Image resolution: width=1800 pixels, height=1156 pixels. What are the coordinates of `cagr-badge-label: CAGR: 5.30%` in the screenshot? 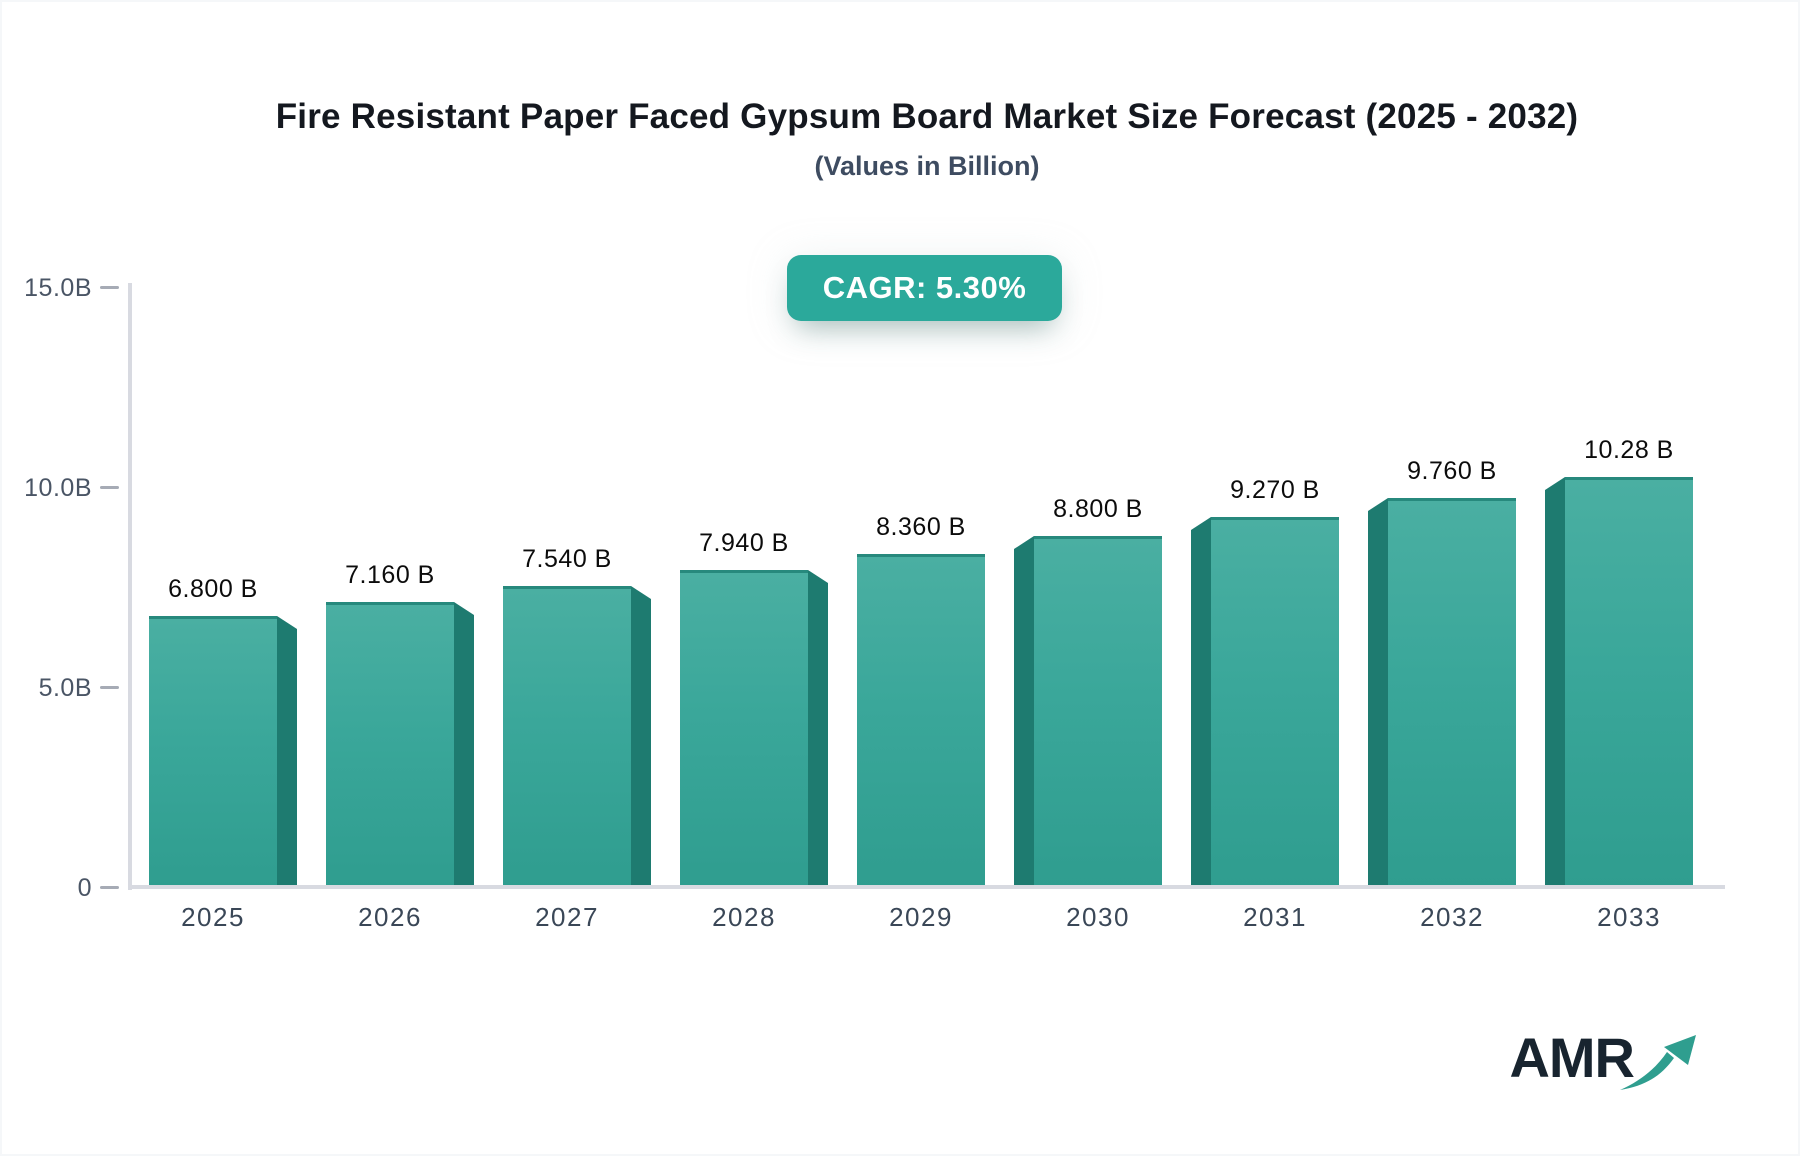 It's located at (924, 287).